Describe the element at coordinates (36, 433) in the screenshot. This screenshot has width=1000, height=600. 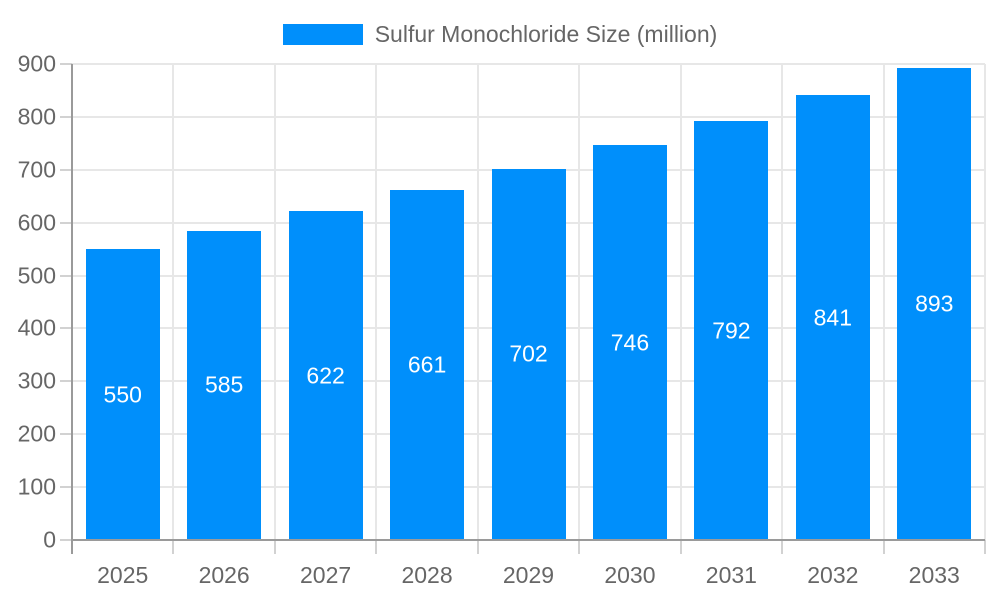
I see `y-axis-tick-label: 200` at that location.